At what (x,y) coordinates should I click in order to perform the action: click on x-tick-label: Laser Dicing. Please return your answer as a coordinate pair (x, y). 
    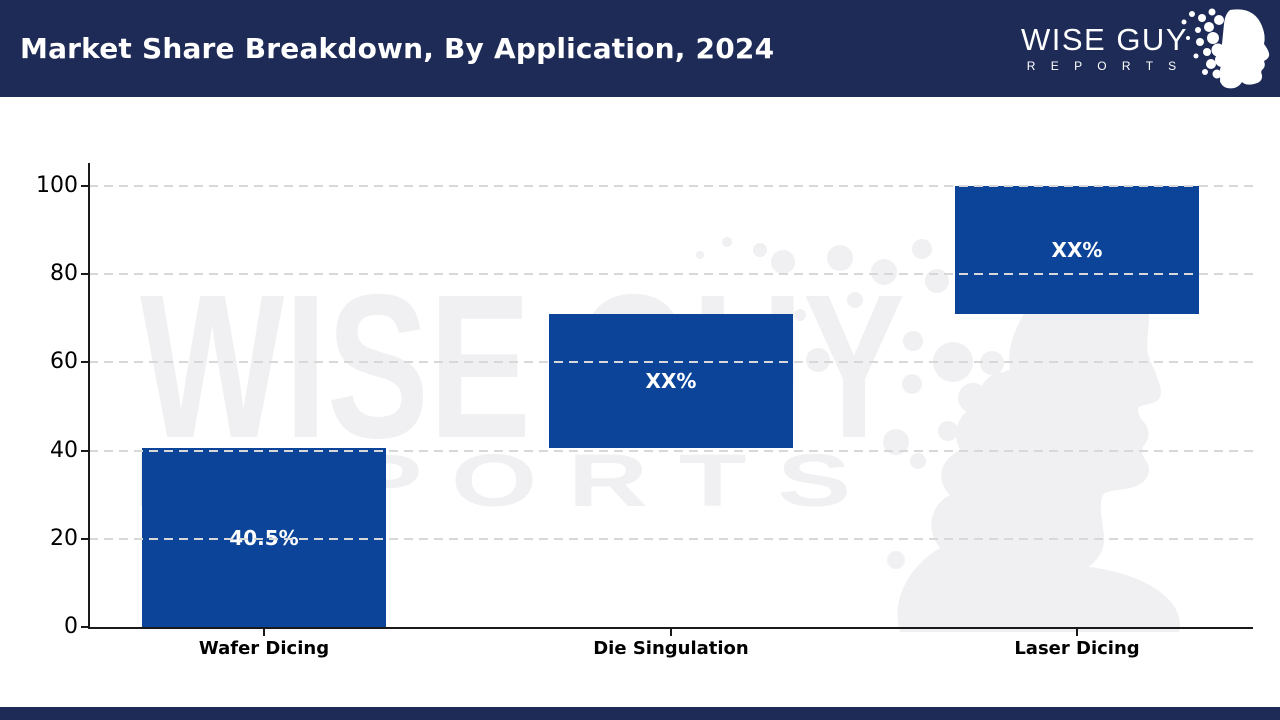
    Looking at the image, I should click on (1077, 648).